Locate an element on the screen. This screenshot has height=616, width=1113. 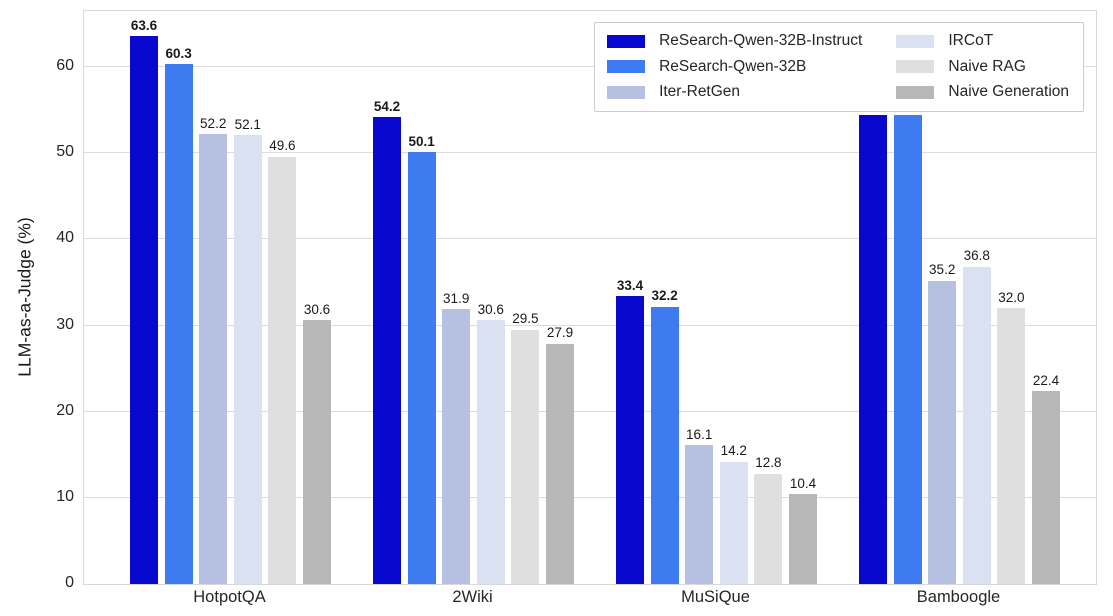
legend-item-ReSearch-Qwen-32B-Instruct: ReSearch-Qwen-32B-Instruct is located at coordinates (734, 41).